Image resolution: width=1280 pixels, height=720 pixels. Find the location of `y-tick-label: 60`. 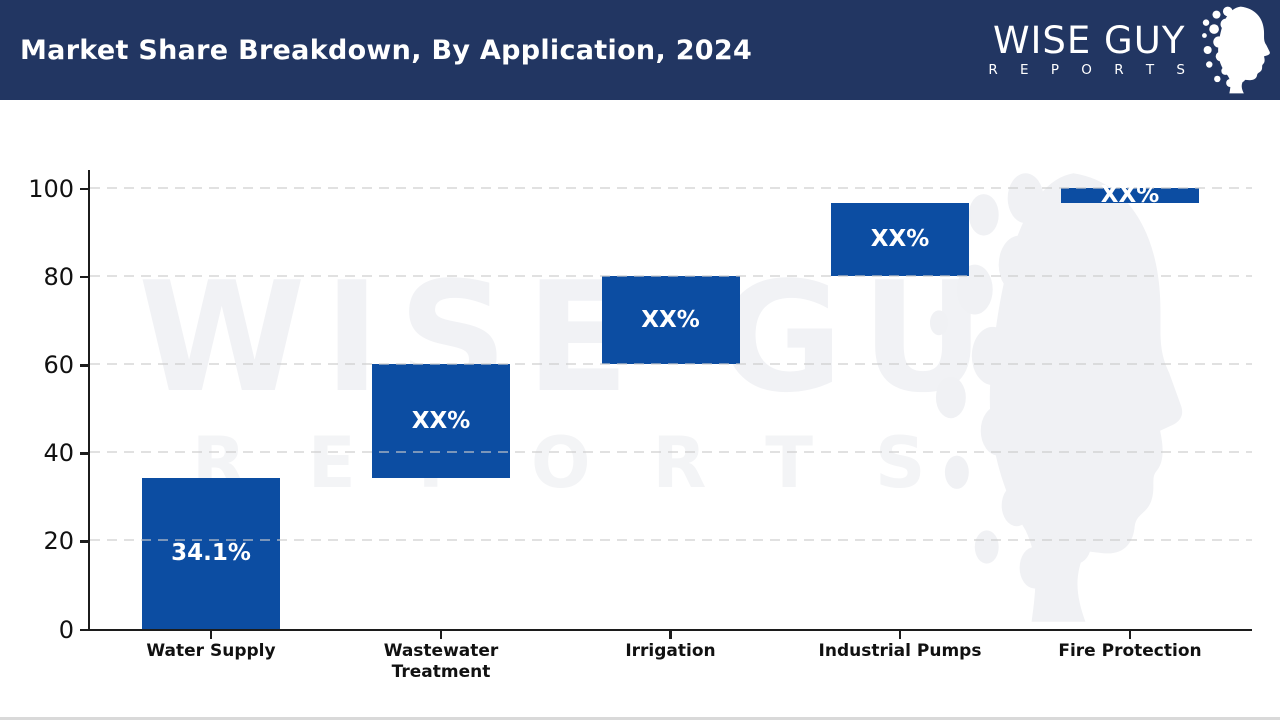

y-tick-label: 60 is located at coordinates (58, 365).